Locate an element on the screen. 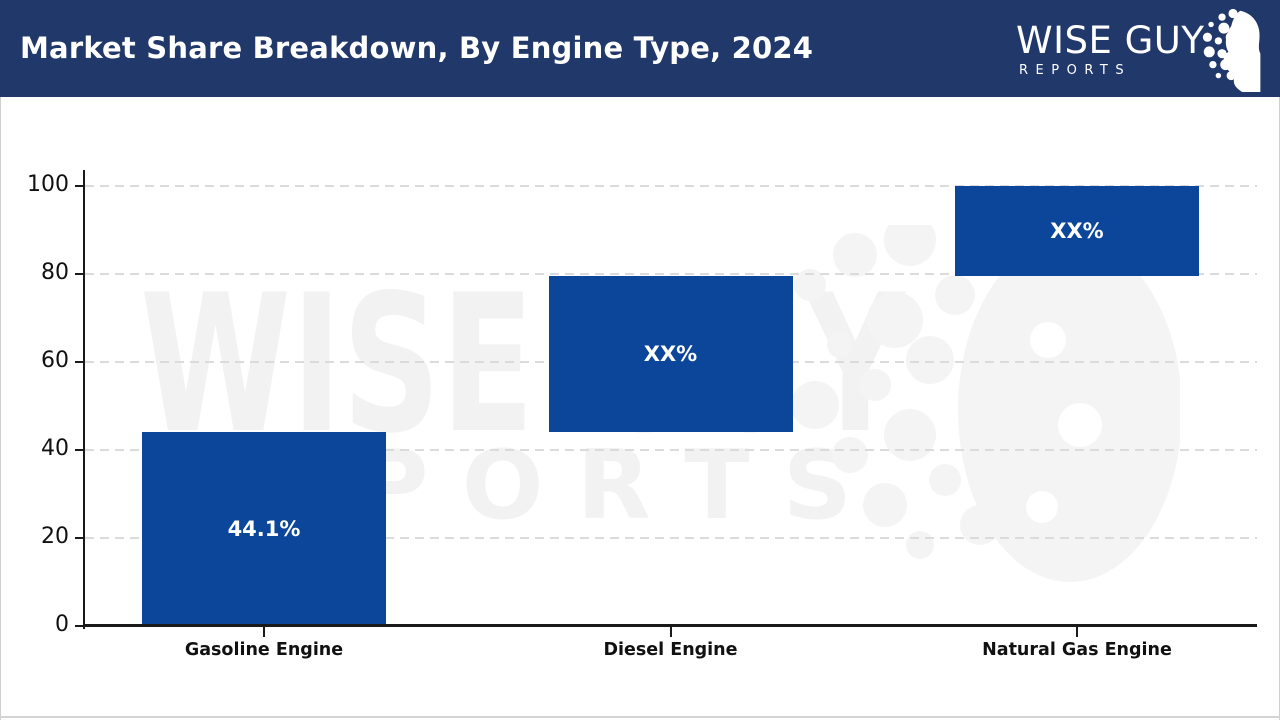 Image resolution: width=1280 pixels, height=720 pixels. logo-text: WISE GUY REPORTS is located at coordinates (1110, 50).